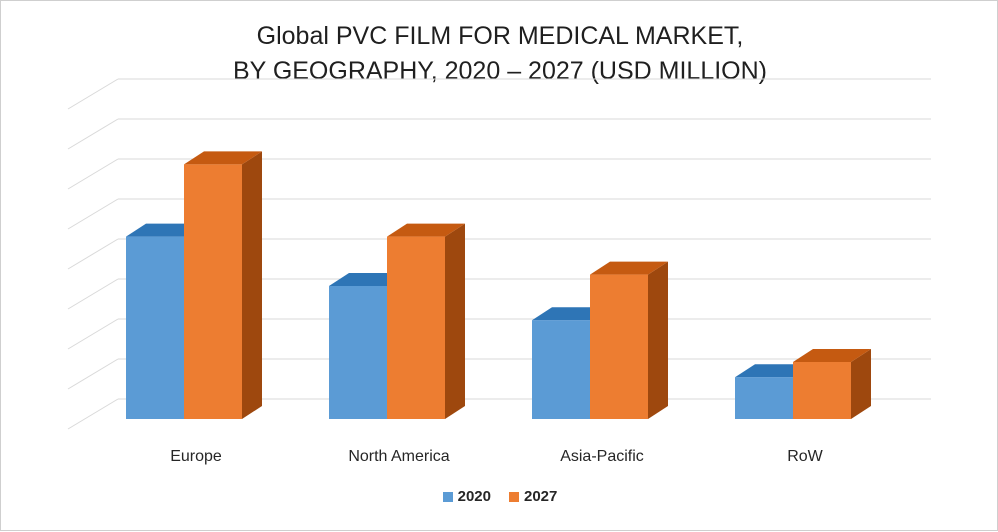 This screenshot has height=532, width=998. Describe the element at coordinates (426, 230) in the screenshot. I see `bar-north-america-2027-top` at that location.